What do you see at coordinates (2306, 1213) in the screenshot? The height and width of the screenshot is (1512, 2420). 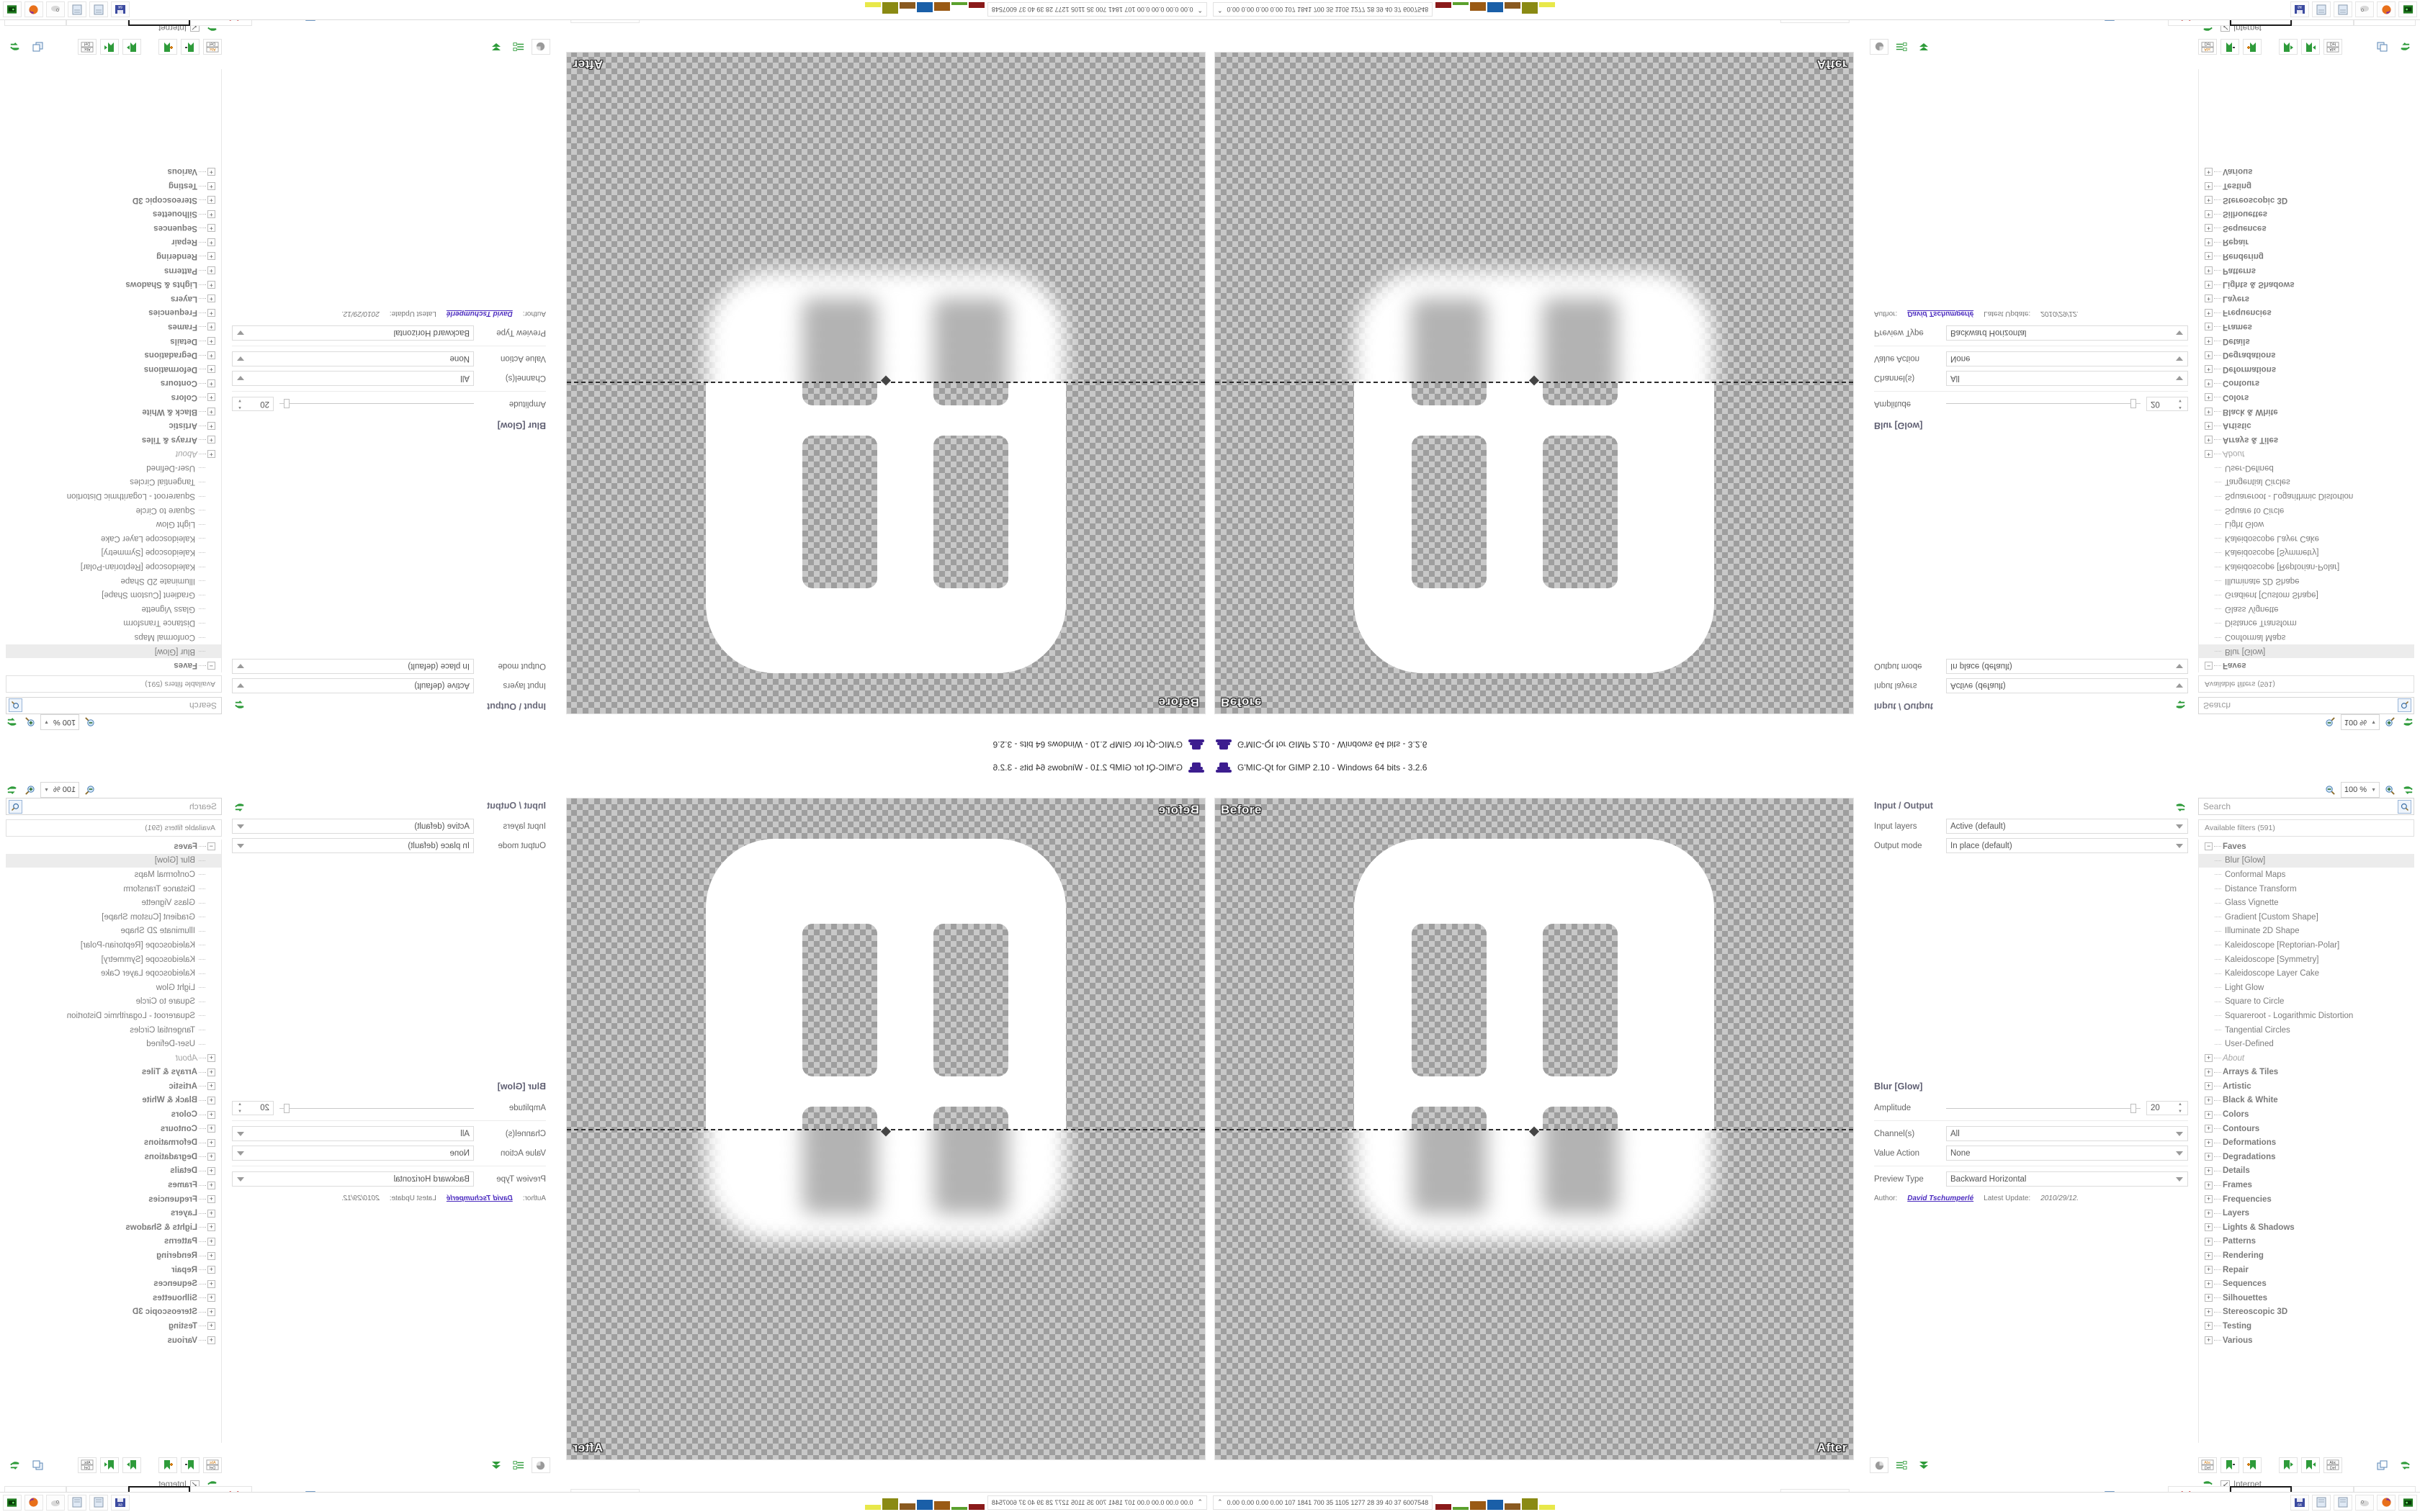 I see `tree-group-layers: + Layers` at bounding box center [2306, 1213].